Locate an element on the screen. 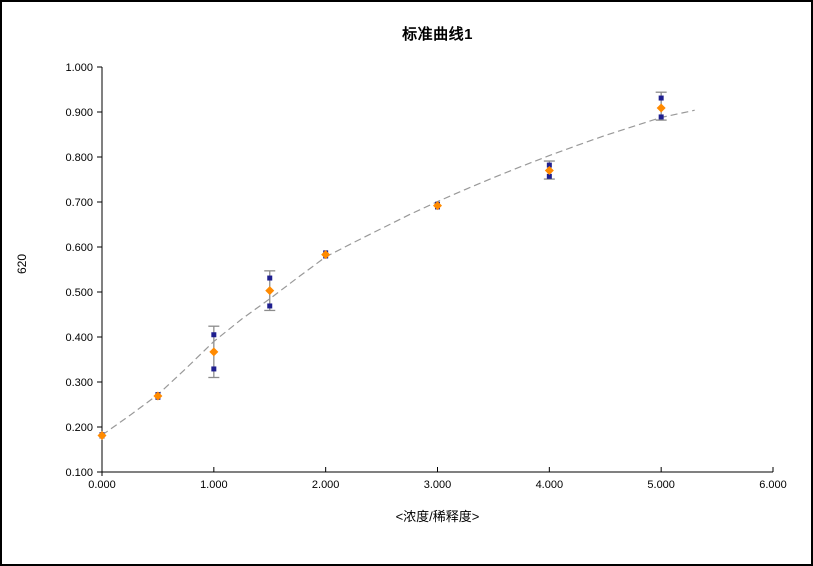  x-tick-label: 3.000 is located at coordinates (438, 485).